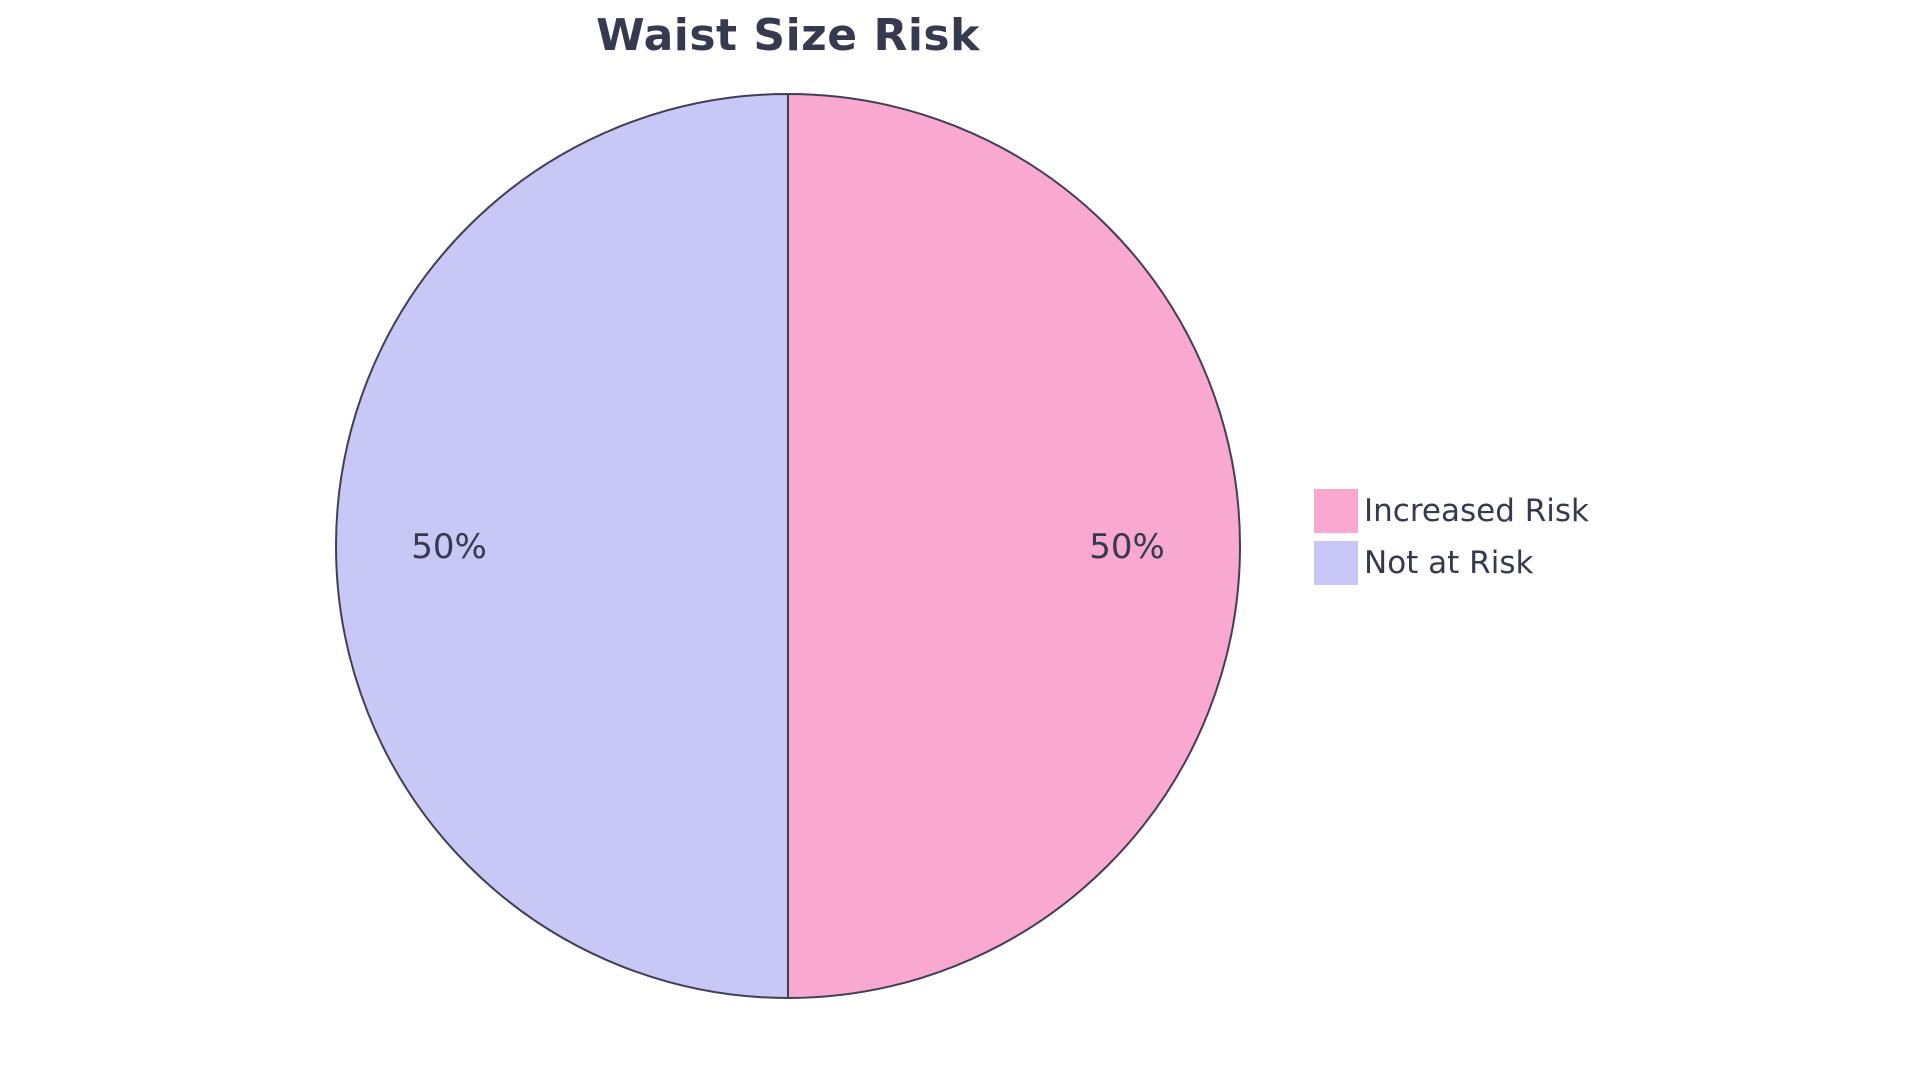 This screenshot has height=1083, width=1920. Describe the element at coordinates (1476, 511) in the screenshot. I see `legend-label-increased-risk: Increased Risk` at that location.